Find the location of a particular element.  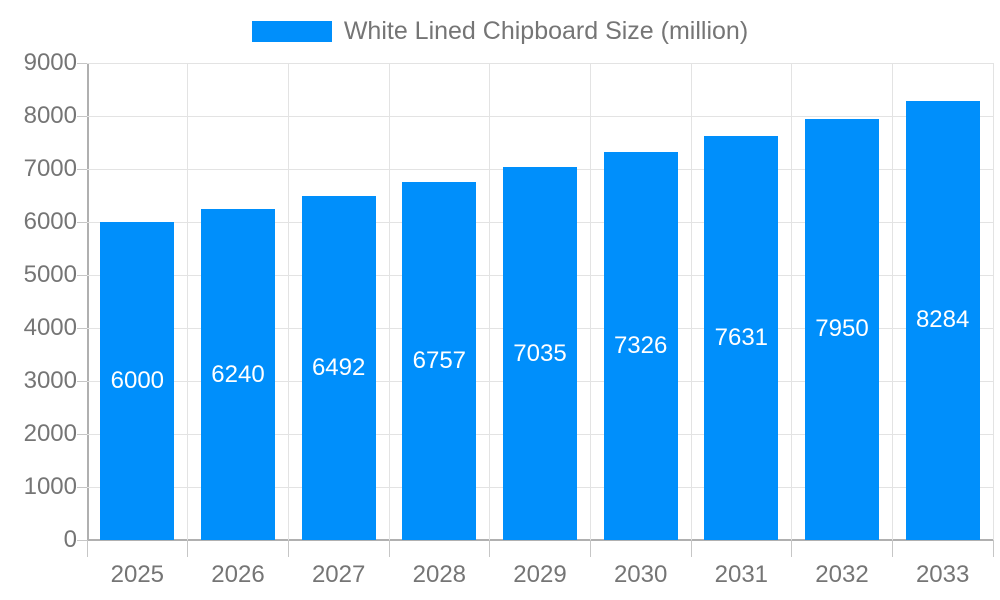

x-tick-label: 2026 is located at coordinates (238, 574).